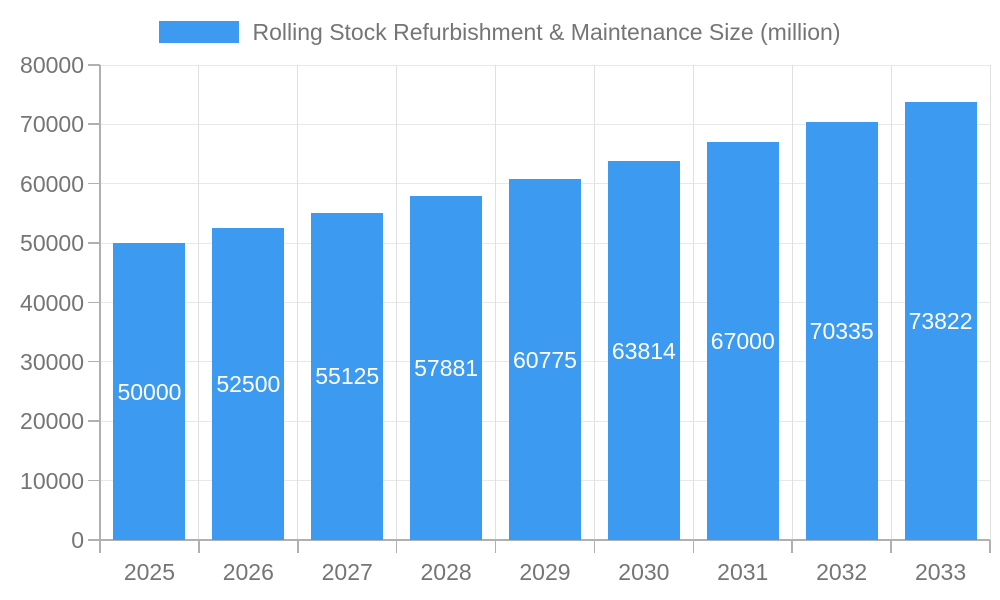 The width and height of the screenshot is (1000, 600). I want to click on x-tick-label: 2030, so click(644, 572).